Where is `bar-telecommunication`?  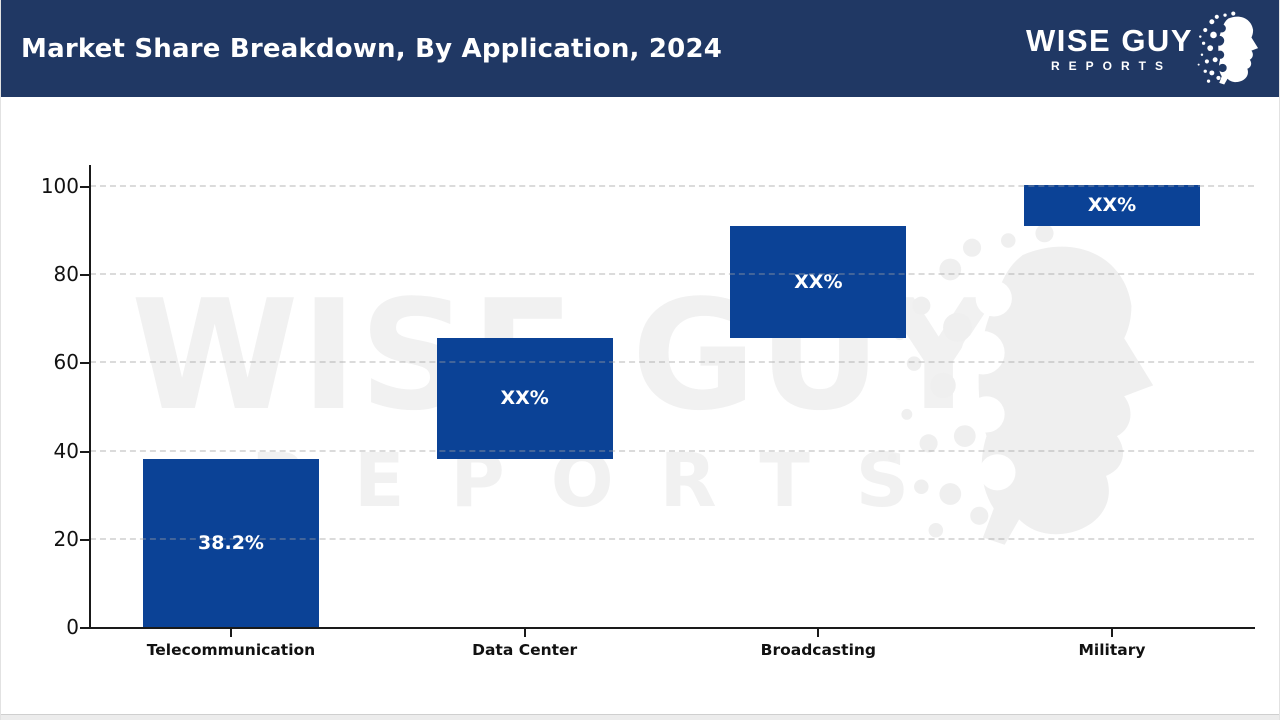 bar-telecommunication is located at coordinates (231, 542).